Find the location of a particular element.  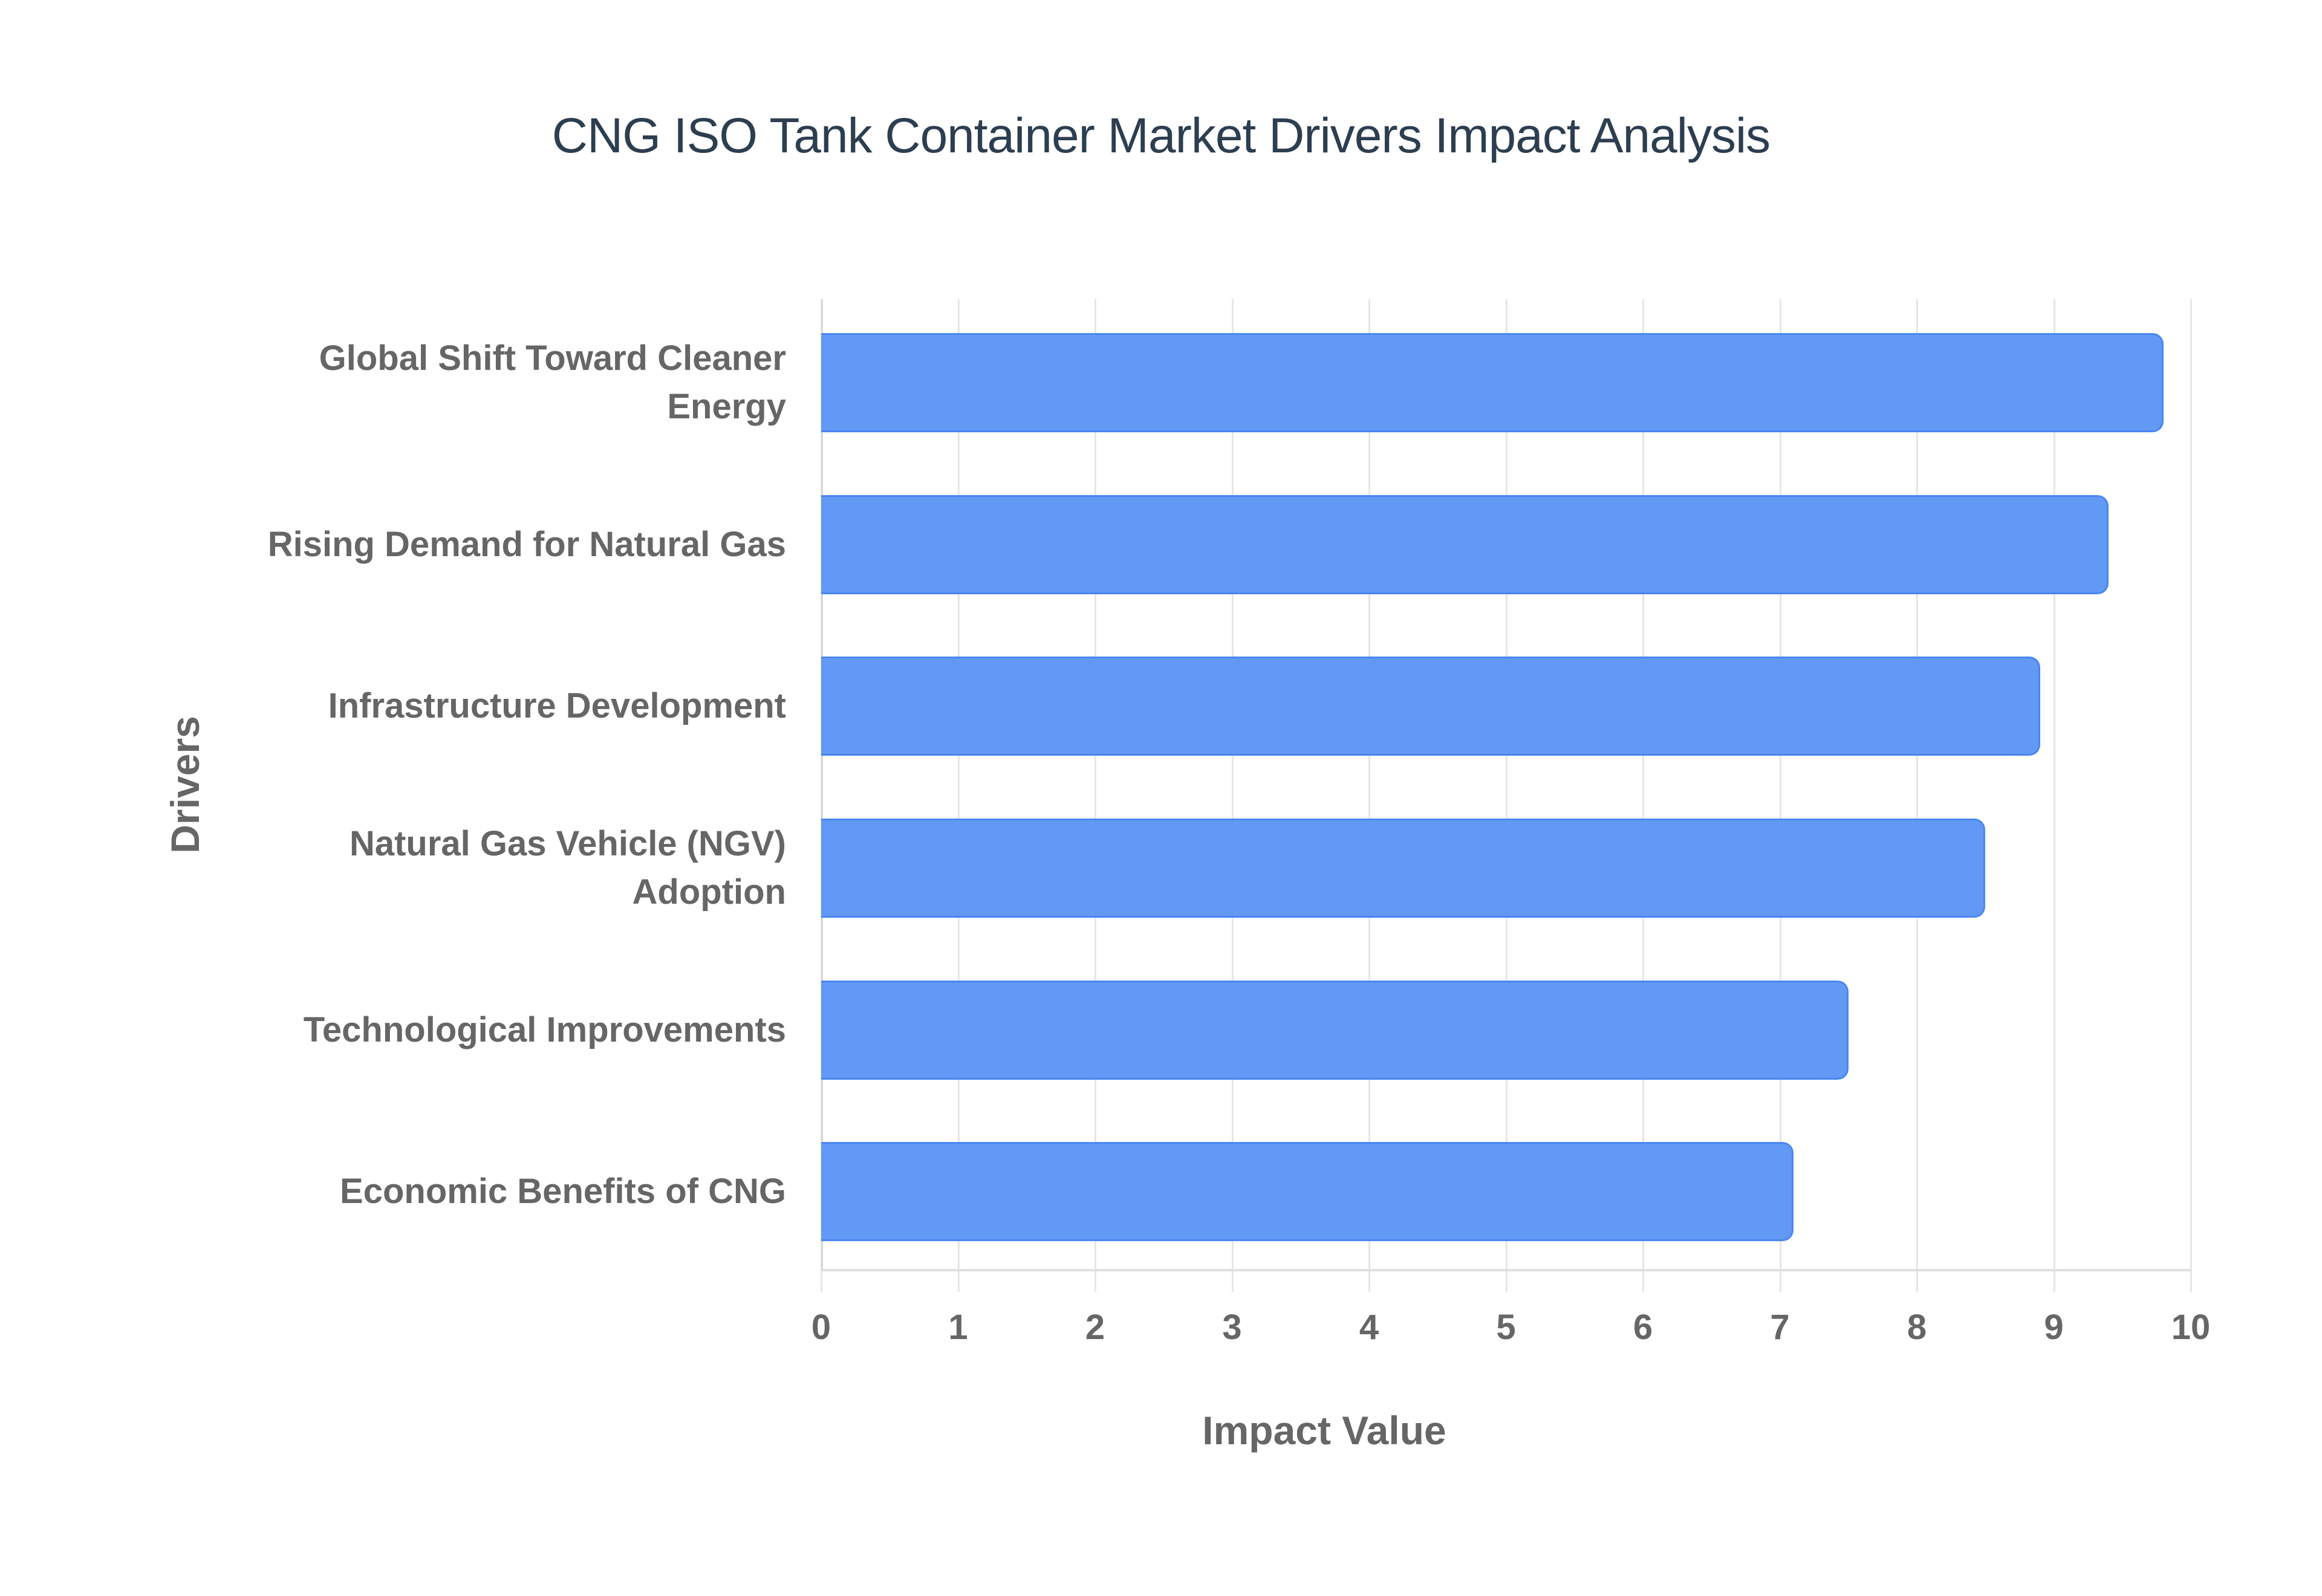

x-tick-label: 0 is located at coordinates (821, 1327).